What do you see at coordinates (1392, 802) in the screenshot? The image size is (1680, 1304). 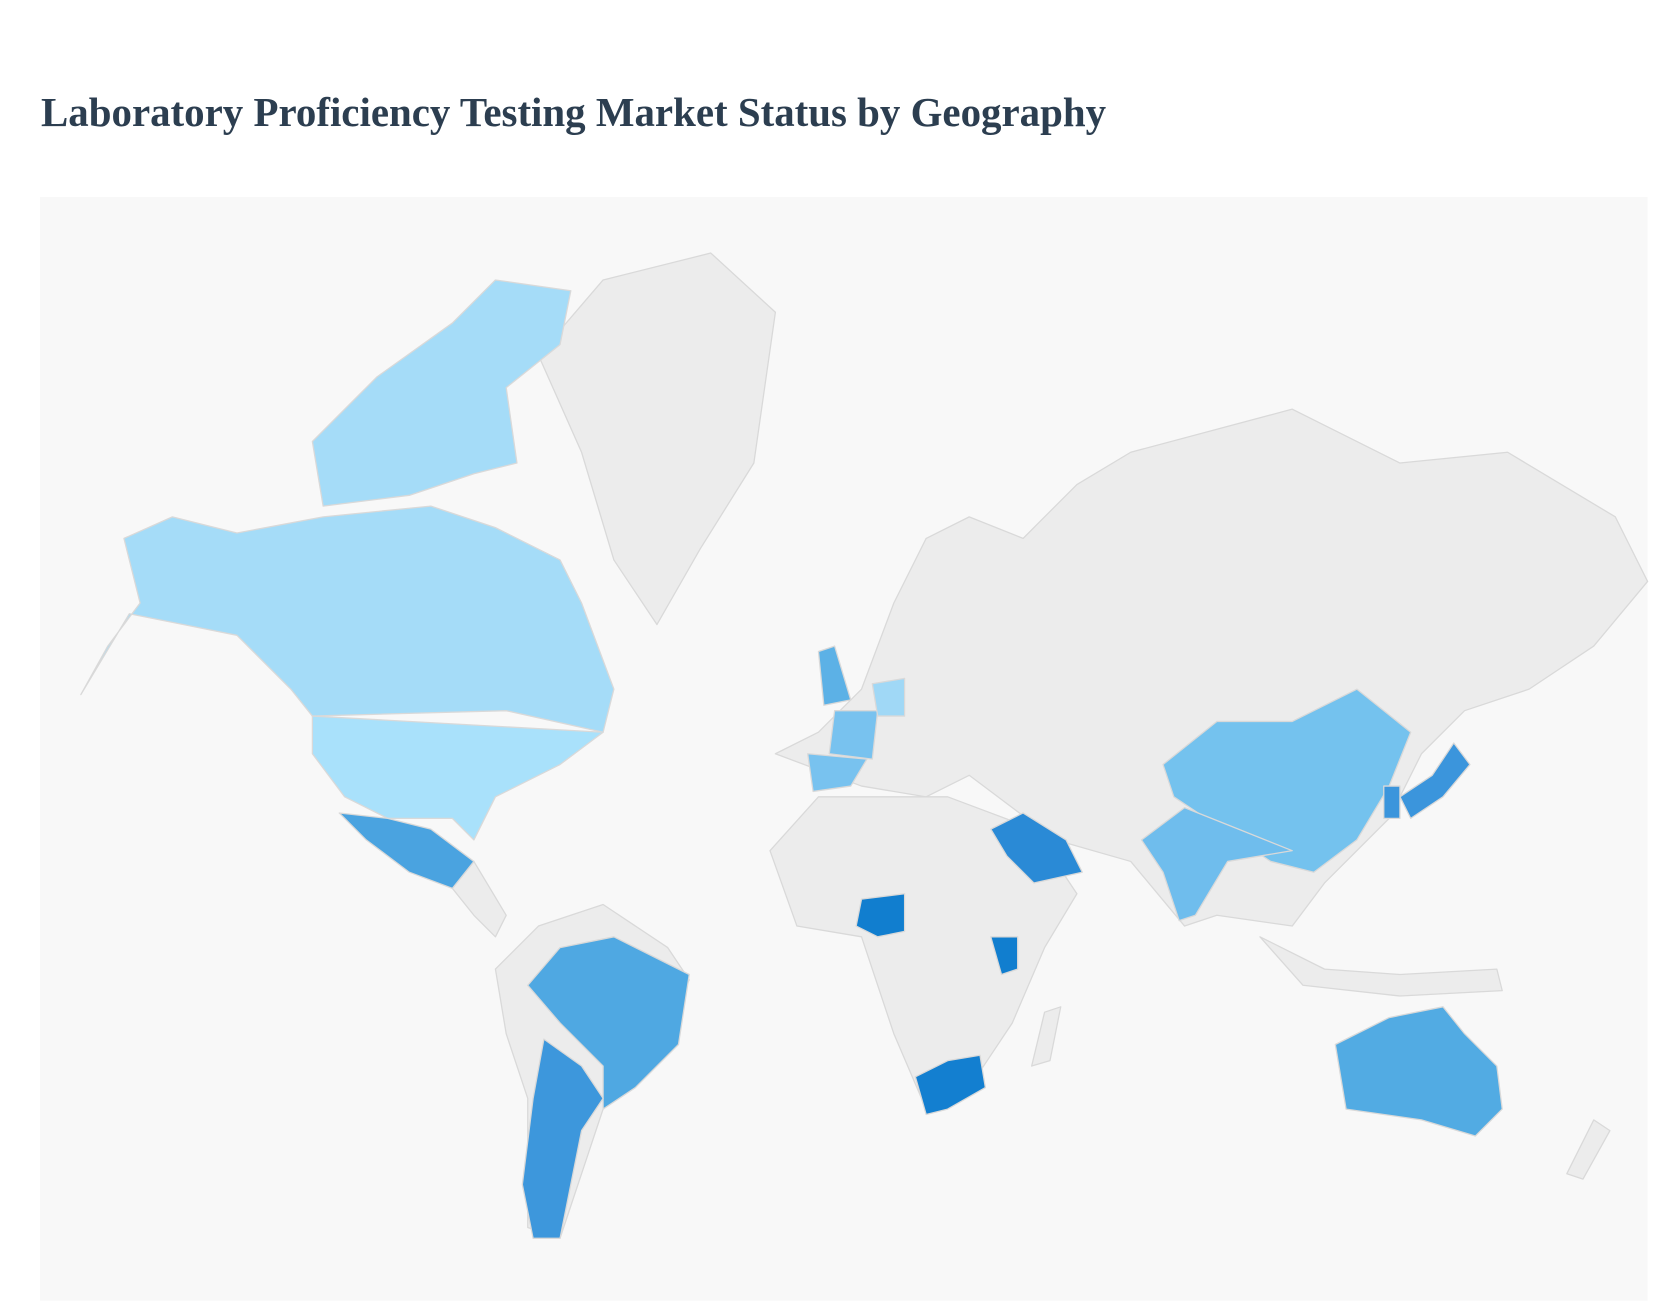 I see `korea` at bounding box center [1392, 802].